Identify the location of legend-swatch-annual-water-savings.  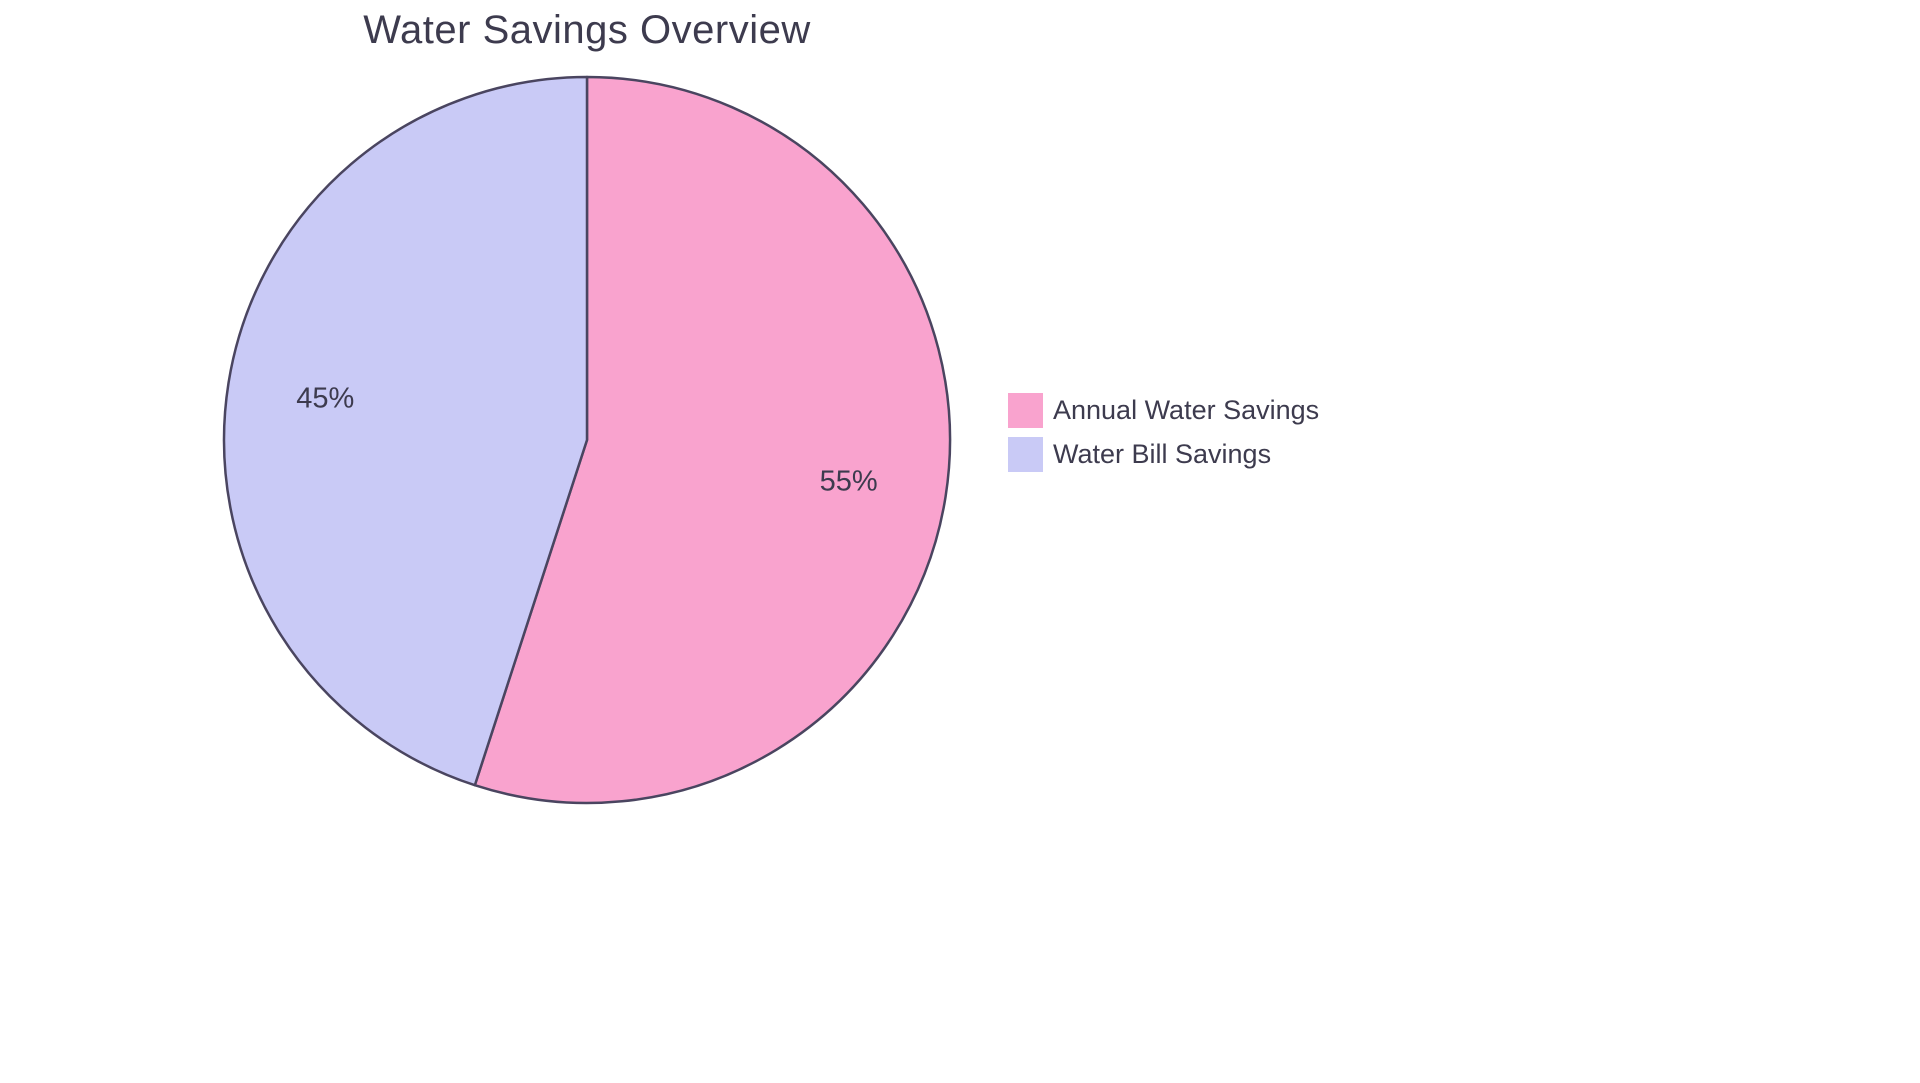
(1025, 410).